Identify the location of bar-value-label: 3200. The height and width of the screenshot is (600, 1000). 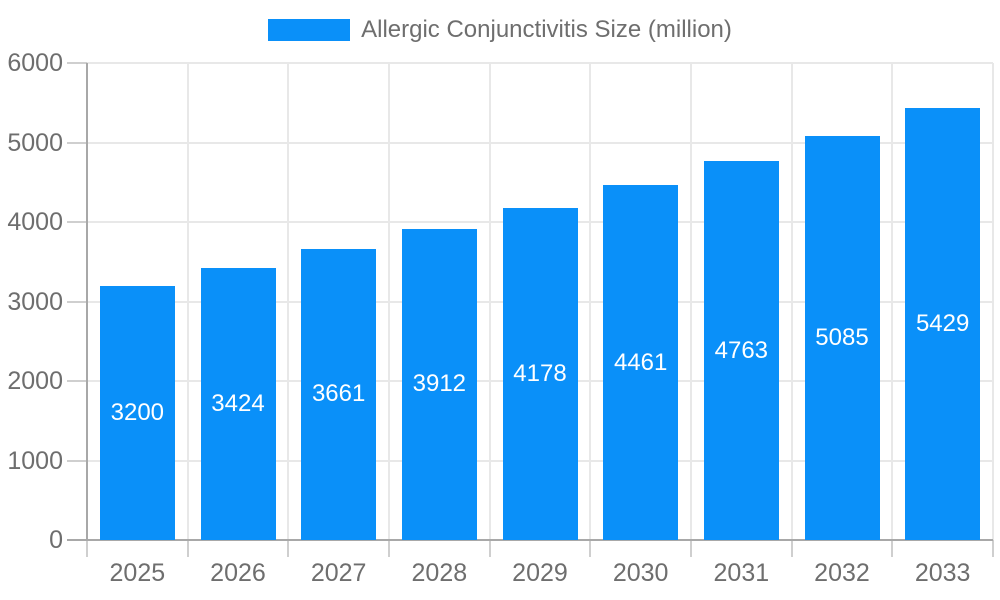
(137, 412).